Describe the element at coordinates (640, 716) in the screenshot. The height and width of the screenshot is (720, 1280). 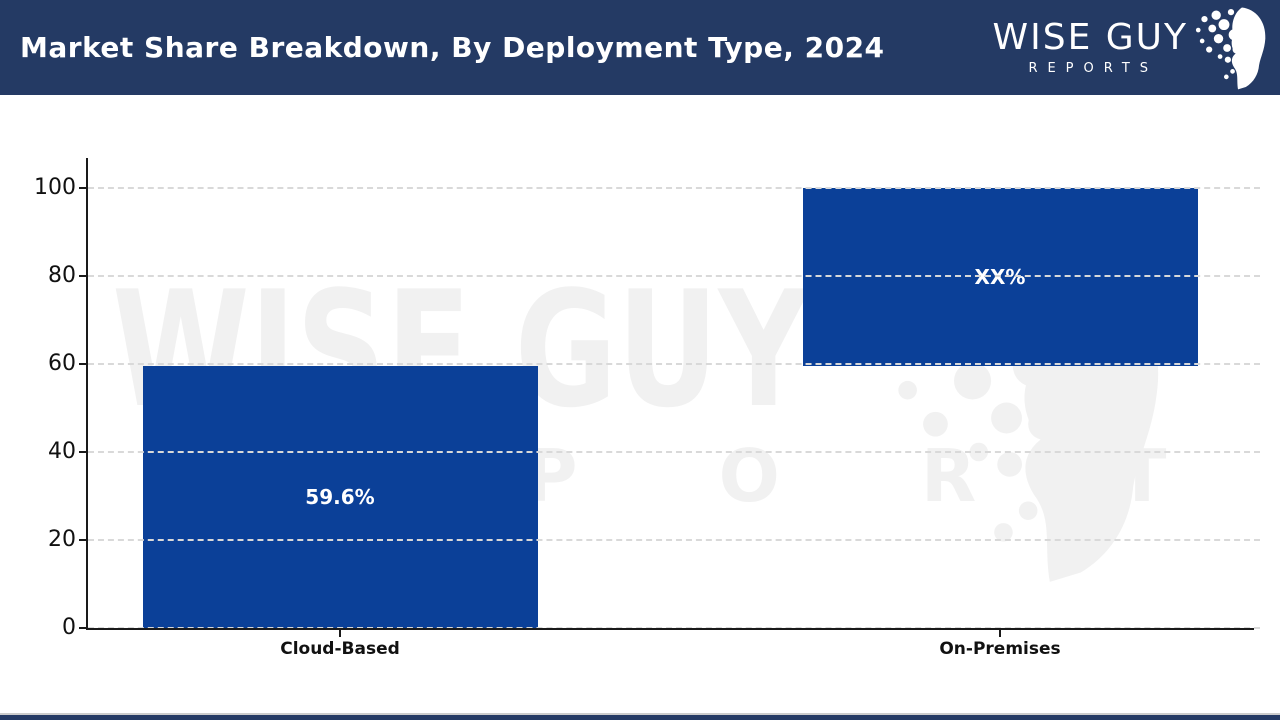
I see `footer-bar` at that location.